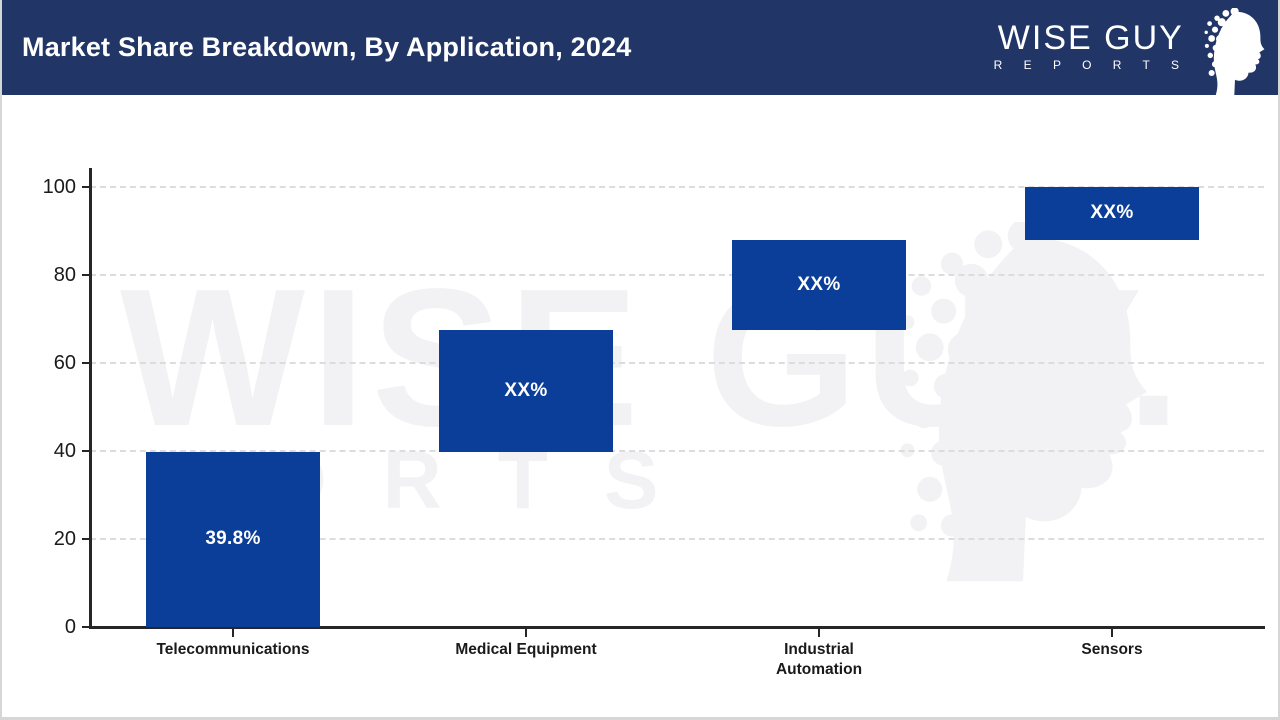  I want to click on bar-telecommunications: 39.8%, so click(233, 539).